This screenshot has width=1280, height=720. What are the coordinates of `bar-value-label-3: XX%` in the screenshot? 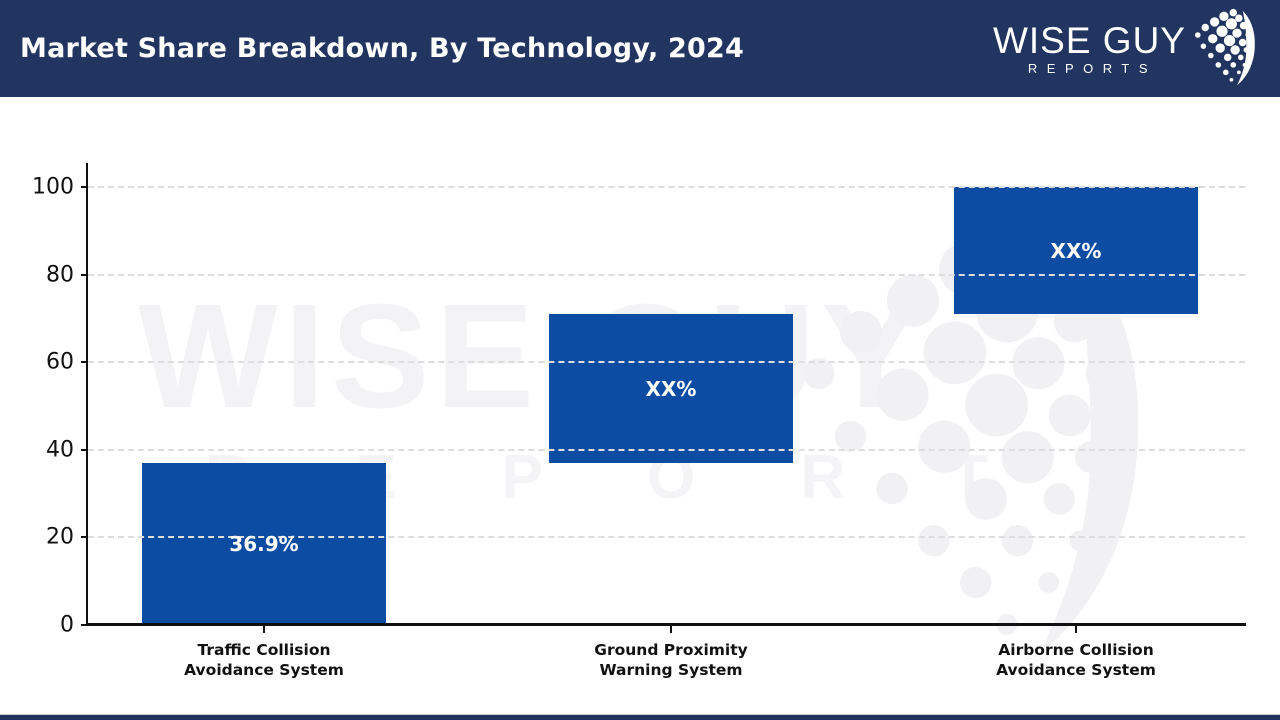 It's located at (1076, 250).